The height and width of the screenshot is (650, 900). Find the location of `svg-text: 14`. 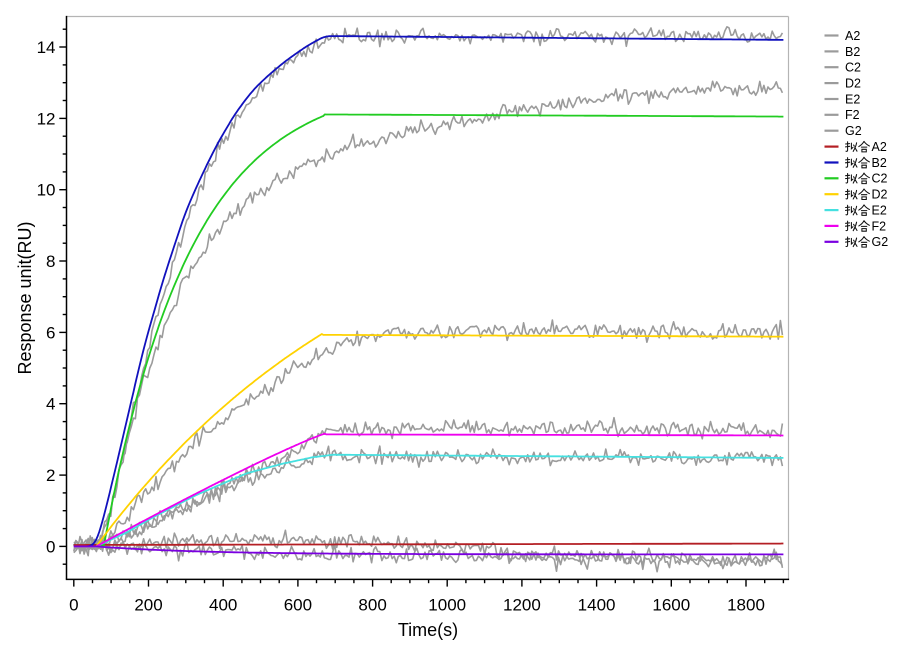

svg-text: 14 is located at coordinates (46, 47).